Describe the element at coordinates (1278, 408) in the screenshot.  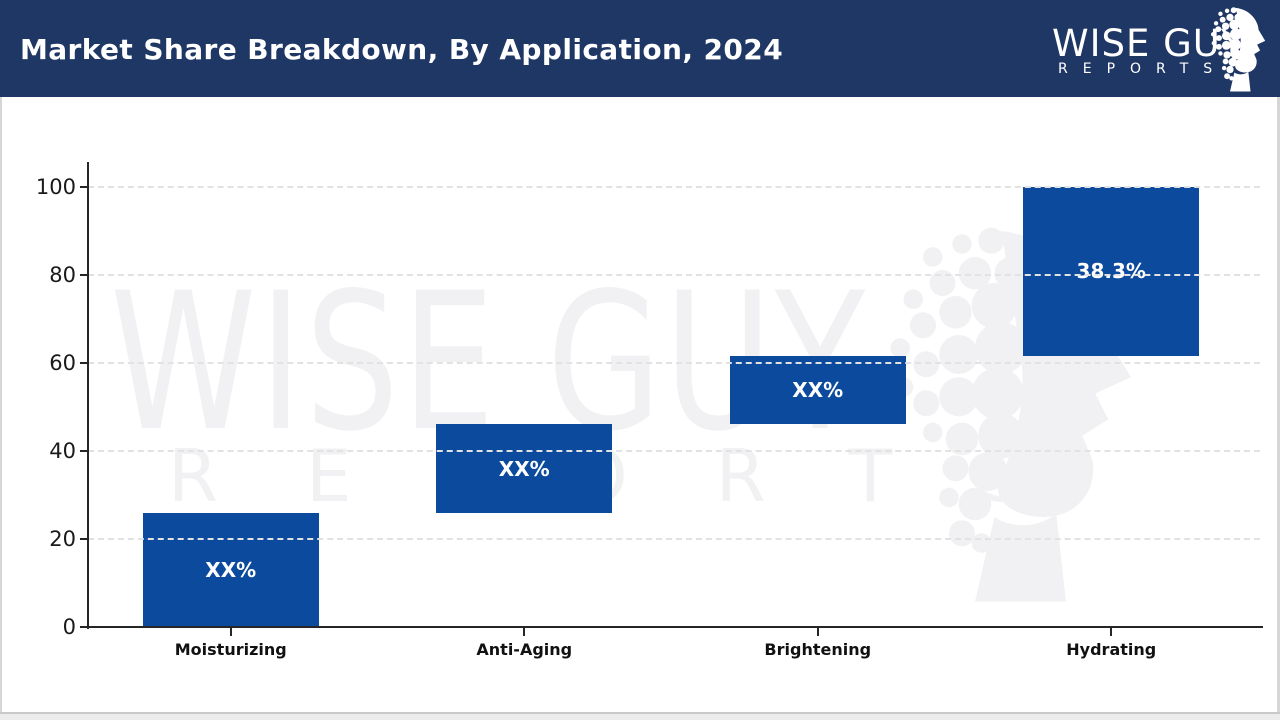
I see `frame-border-right` at that location.